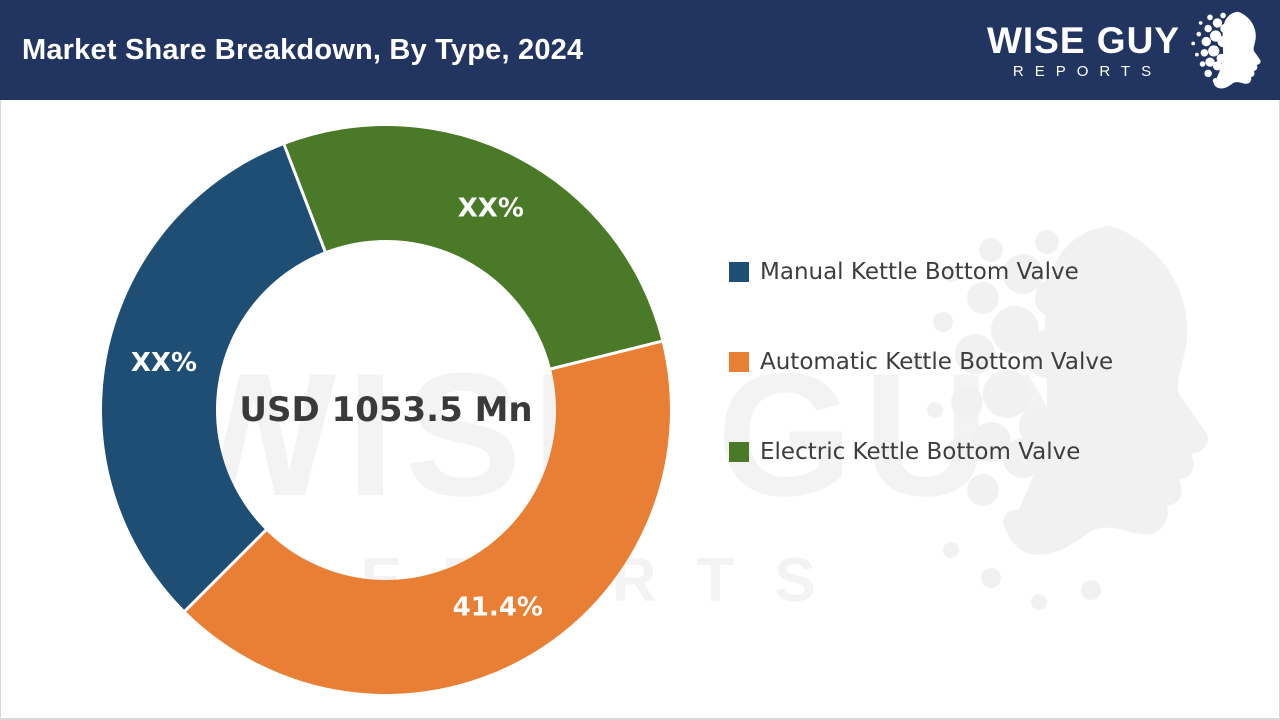 The width and height of the screenshot is (1280, 720). Describe the element at coordinates (498, 608) in the screenshot. I see `donut-segment-label: 41.4%` at that location.